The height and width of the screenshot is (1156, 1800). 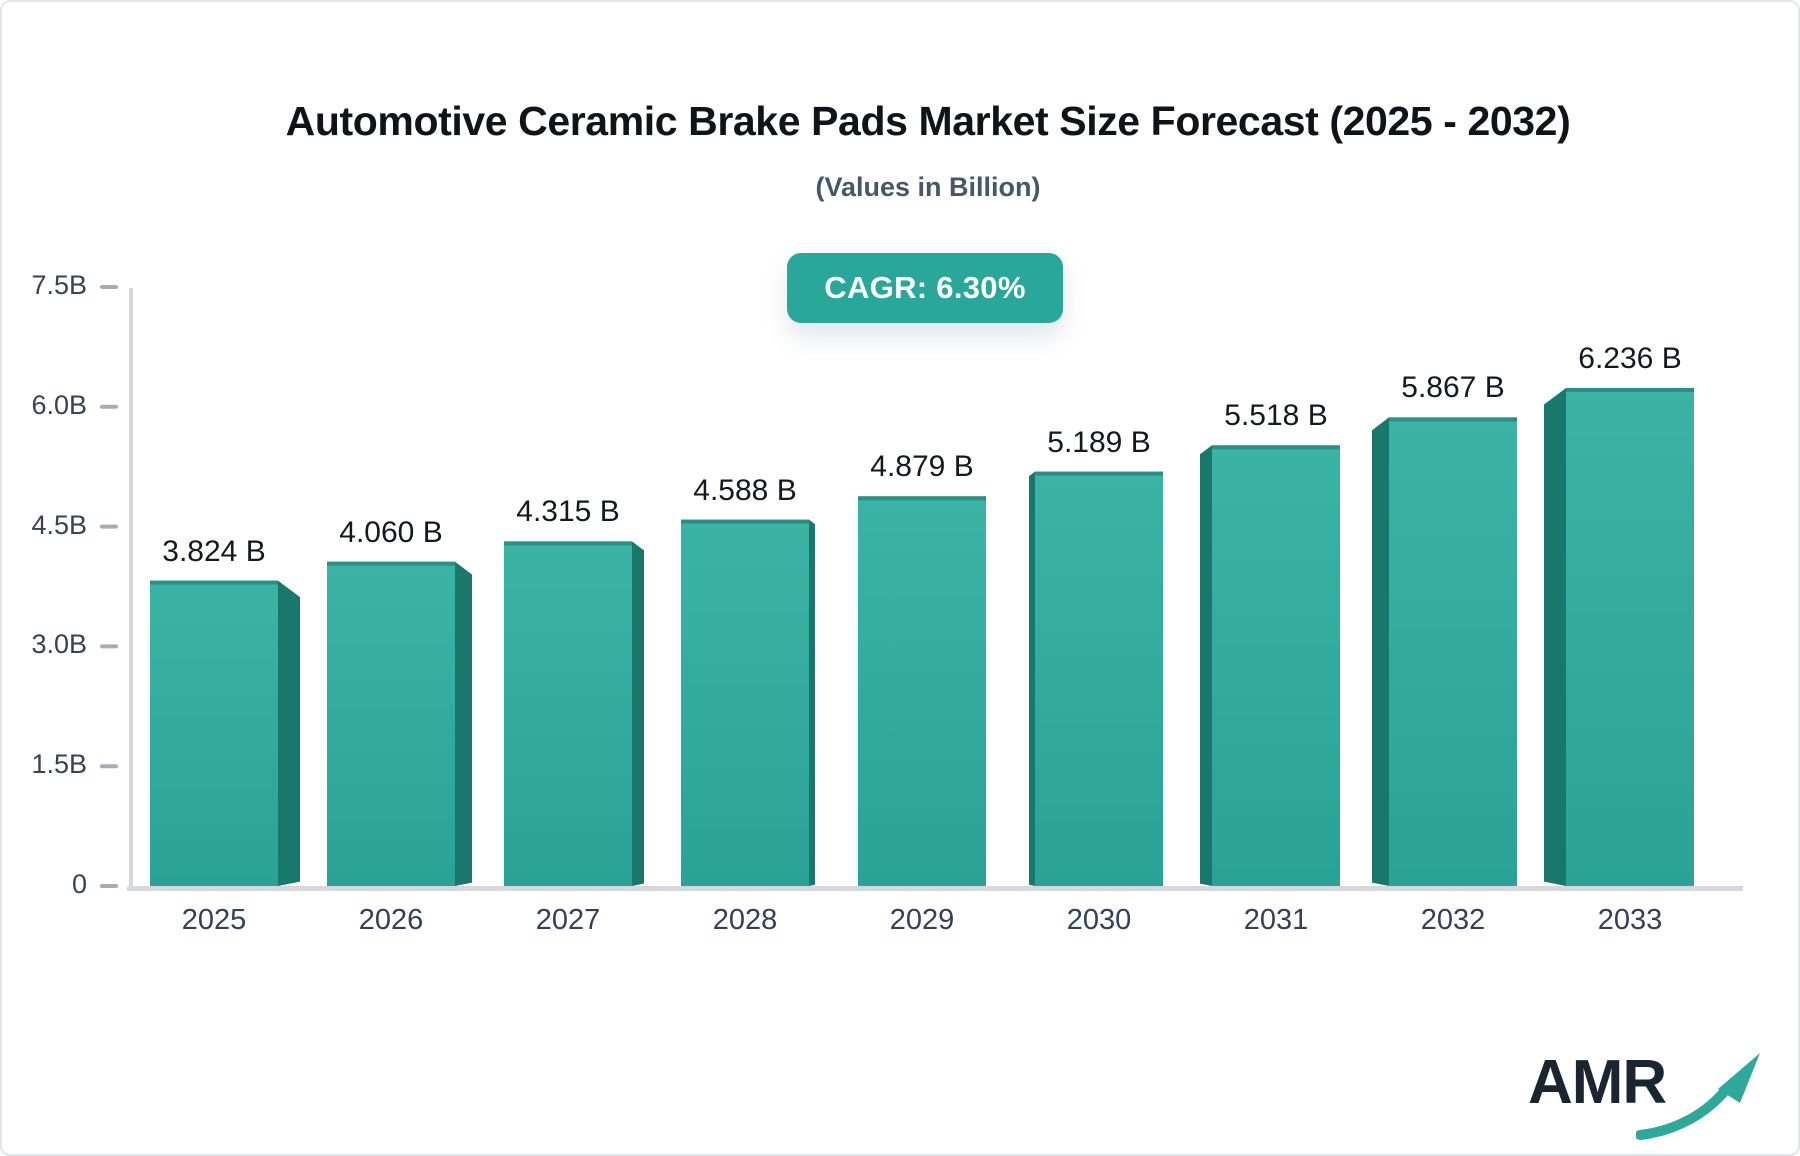 What do you see at coordinates (1453, 387) in the screenshot?
I see `bar-value-label: 5.867 B` at bounding box center [1453, 387].